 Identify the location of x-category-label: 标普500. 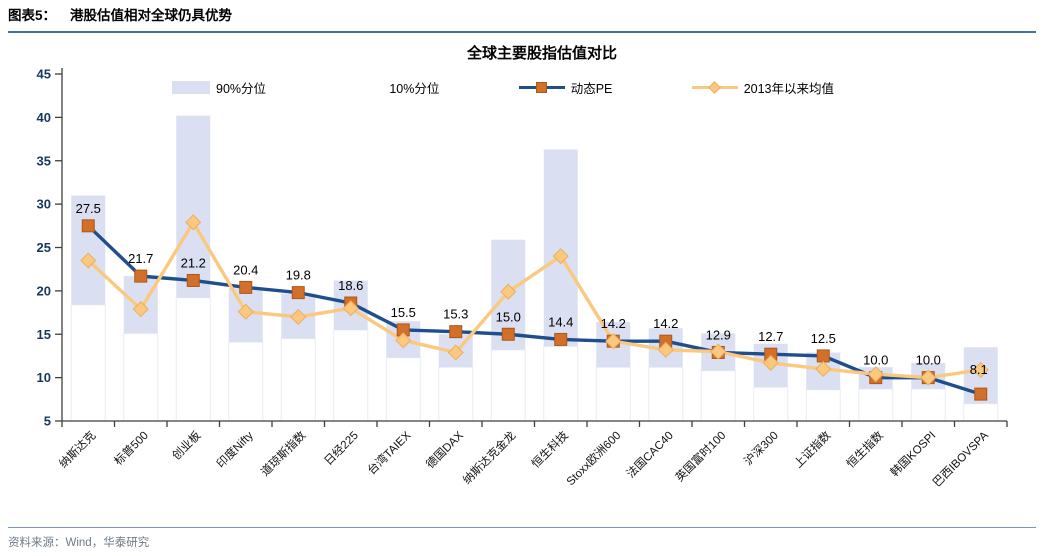
(131, 448).